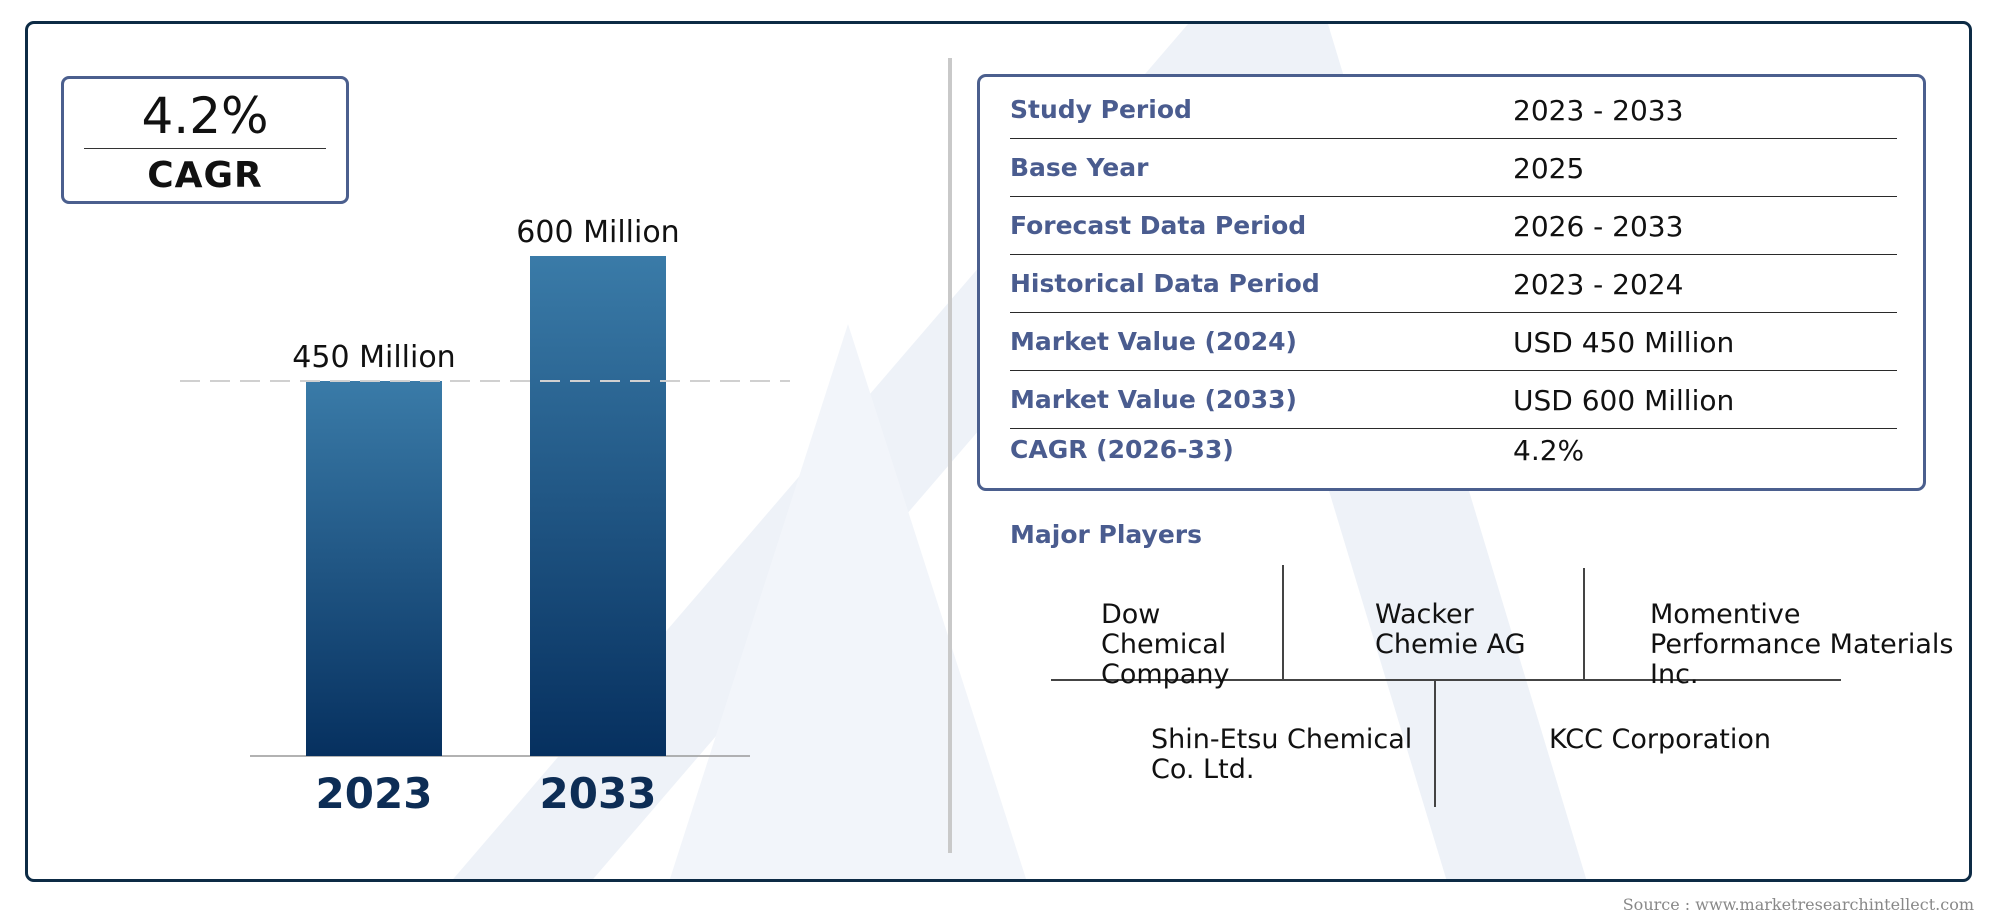 This screenshot has height=917, width=2000. What do you see at coordinates (950, 455) in the screenshot?
I see `vertical-divider` at bounding box center [950, 455].